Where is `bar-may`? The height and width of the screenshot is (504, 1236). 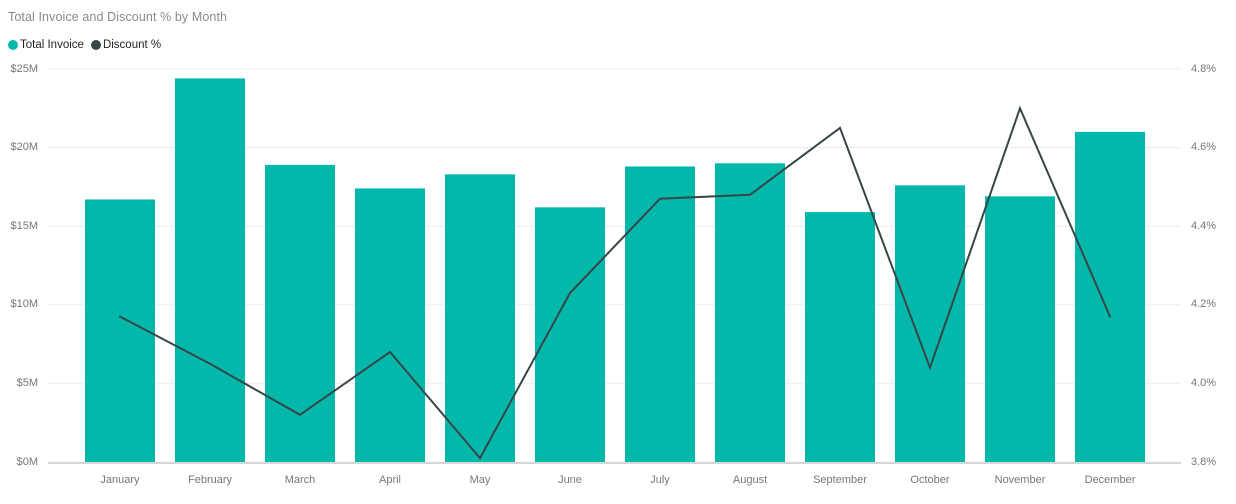 bar-may is located at coordinates (480, 318).